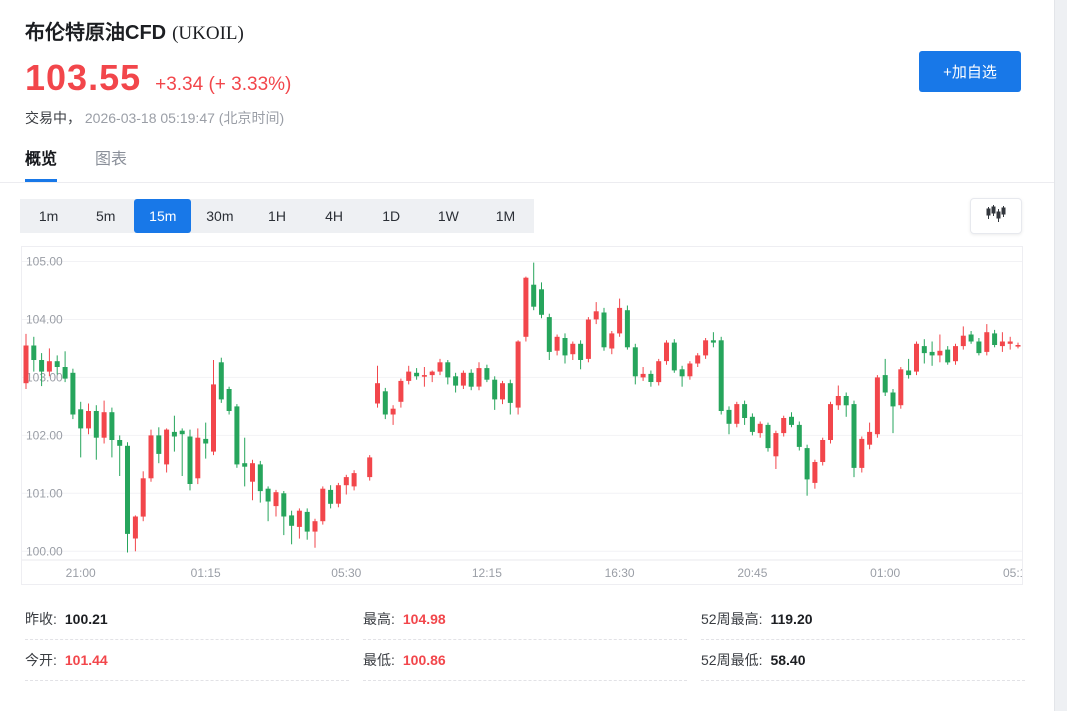  I want to click on timeframe-button-5m: 5m, so click(105, 216).